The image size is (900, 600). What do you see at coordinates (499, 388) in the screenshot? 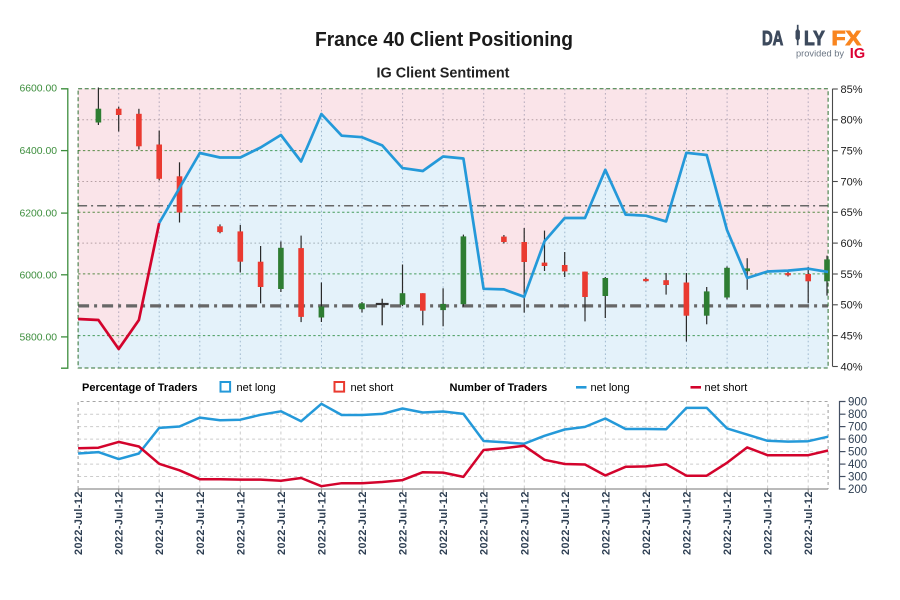
I see `svg-text: Number of Traders` at bounding box center [499, 388].